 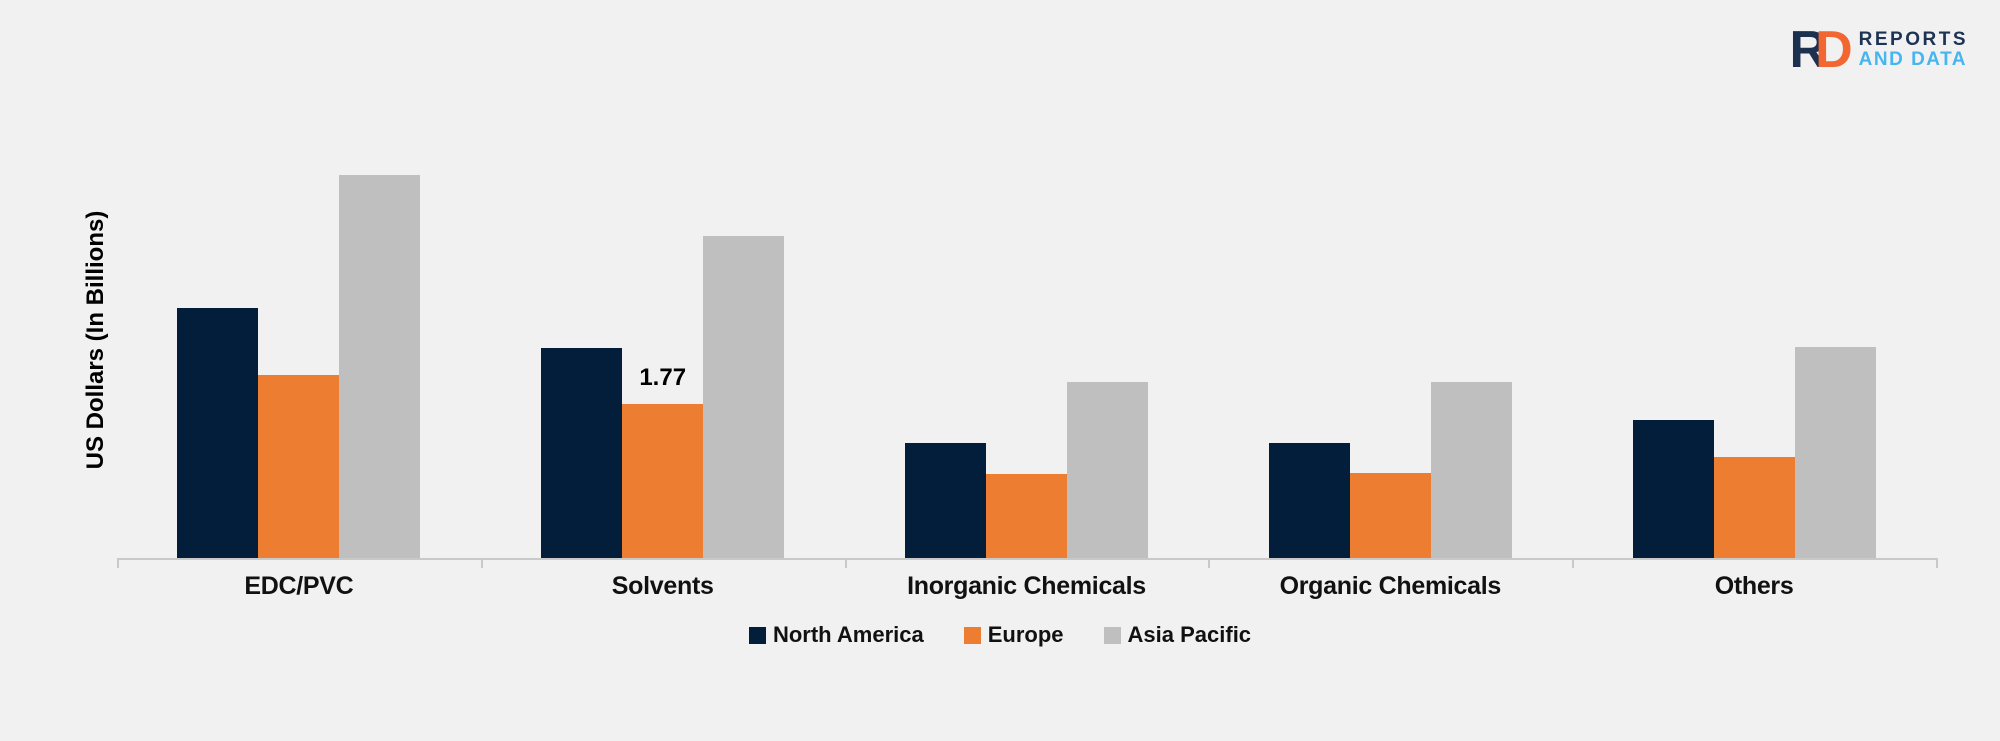 I want to click on bar-group-organic-chemicals, so click(x=1390, y=358).